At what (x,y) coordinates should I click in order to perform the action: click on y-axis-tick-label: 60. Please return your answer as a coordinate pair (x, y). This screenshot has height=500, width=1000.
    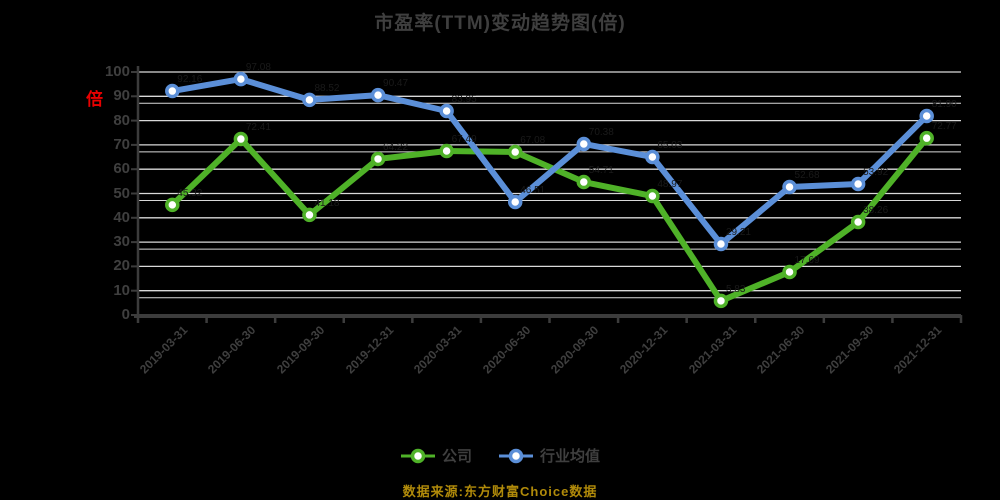
    Looking at the image, I should click on (121, 169).